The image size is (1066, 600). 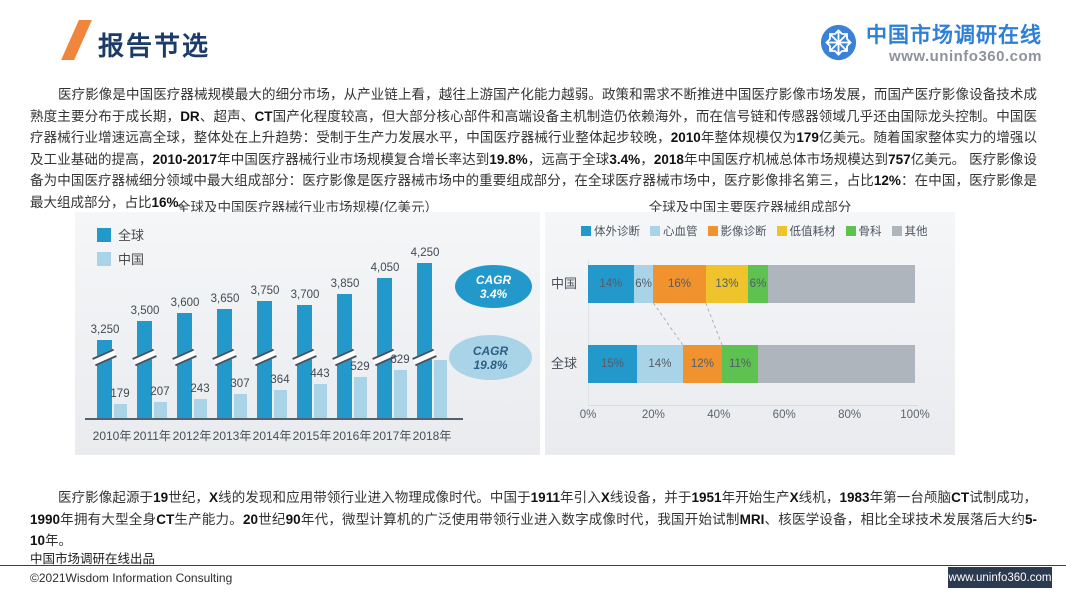 I want to click on legend-item: 影像诊断, so click(x=737, y=231).